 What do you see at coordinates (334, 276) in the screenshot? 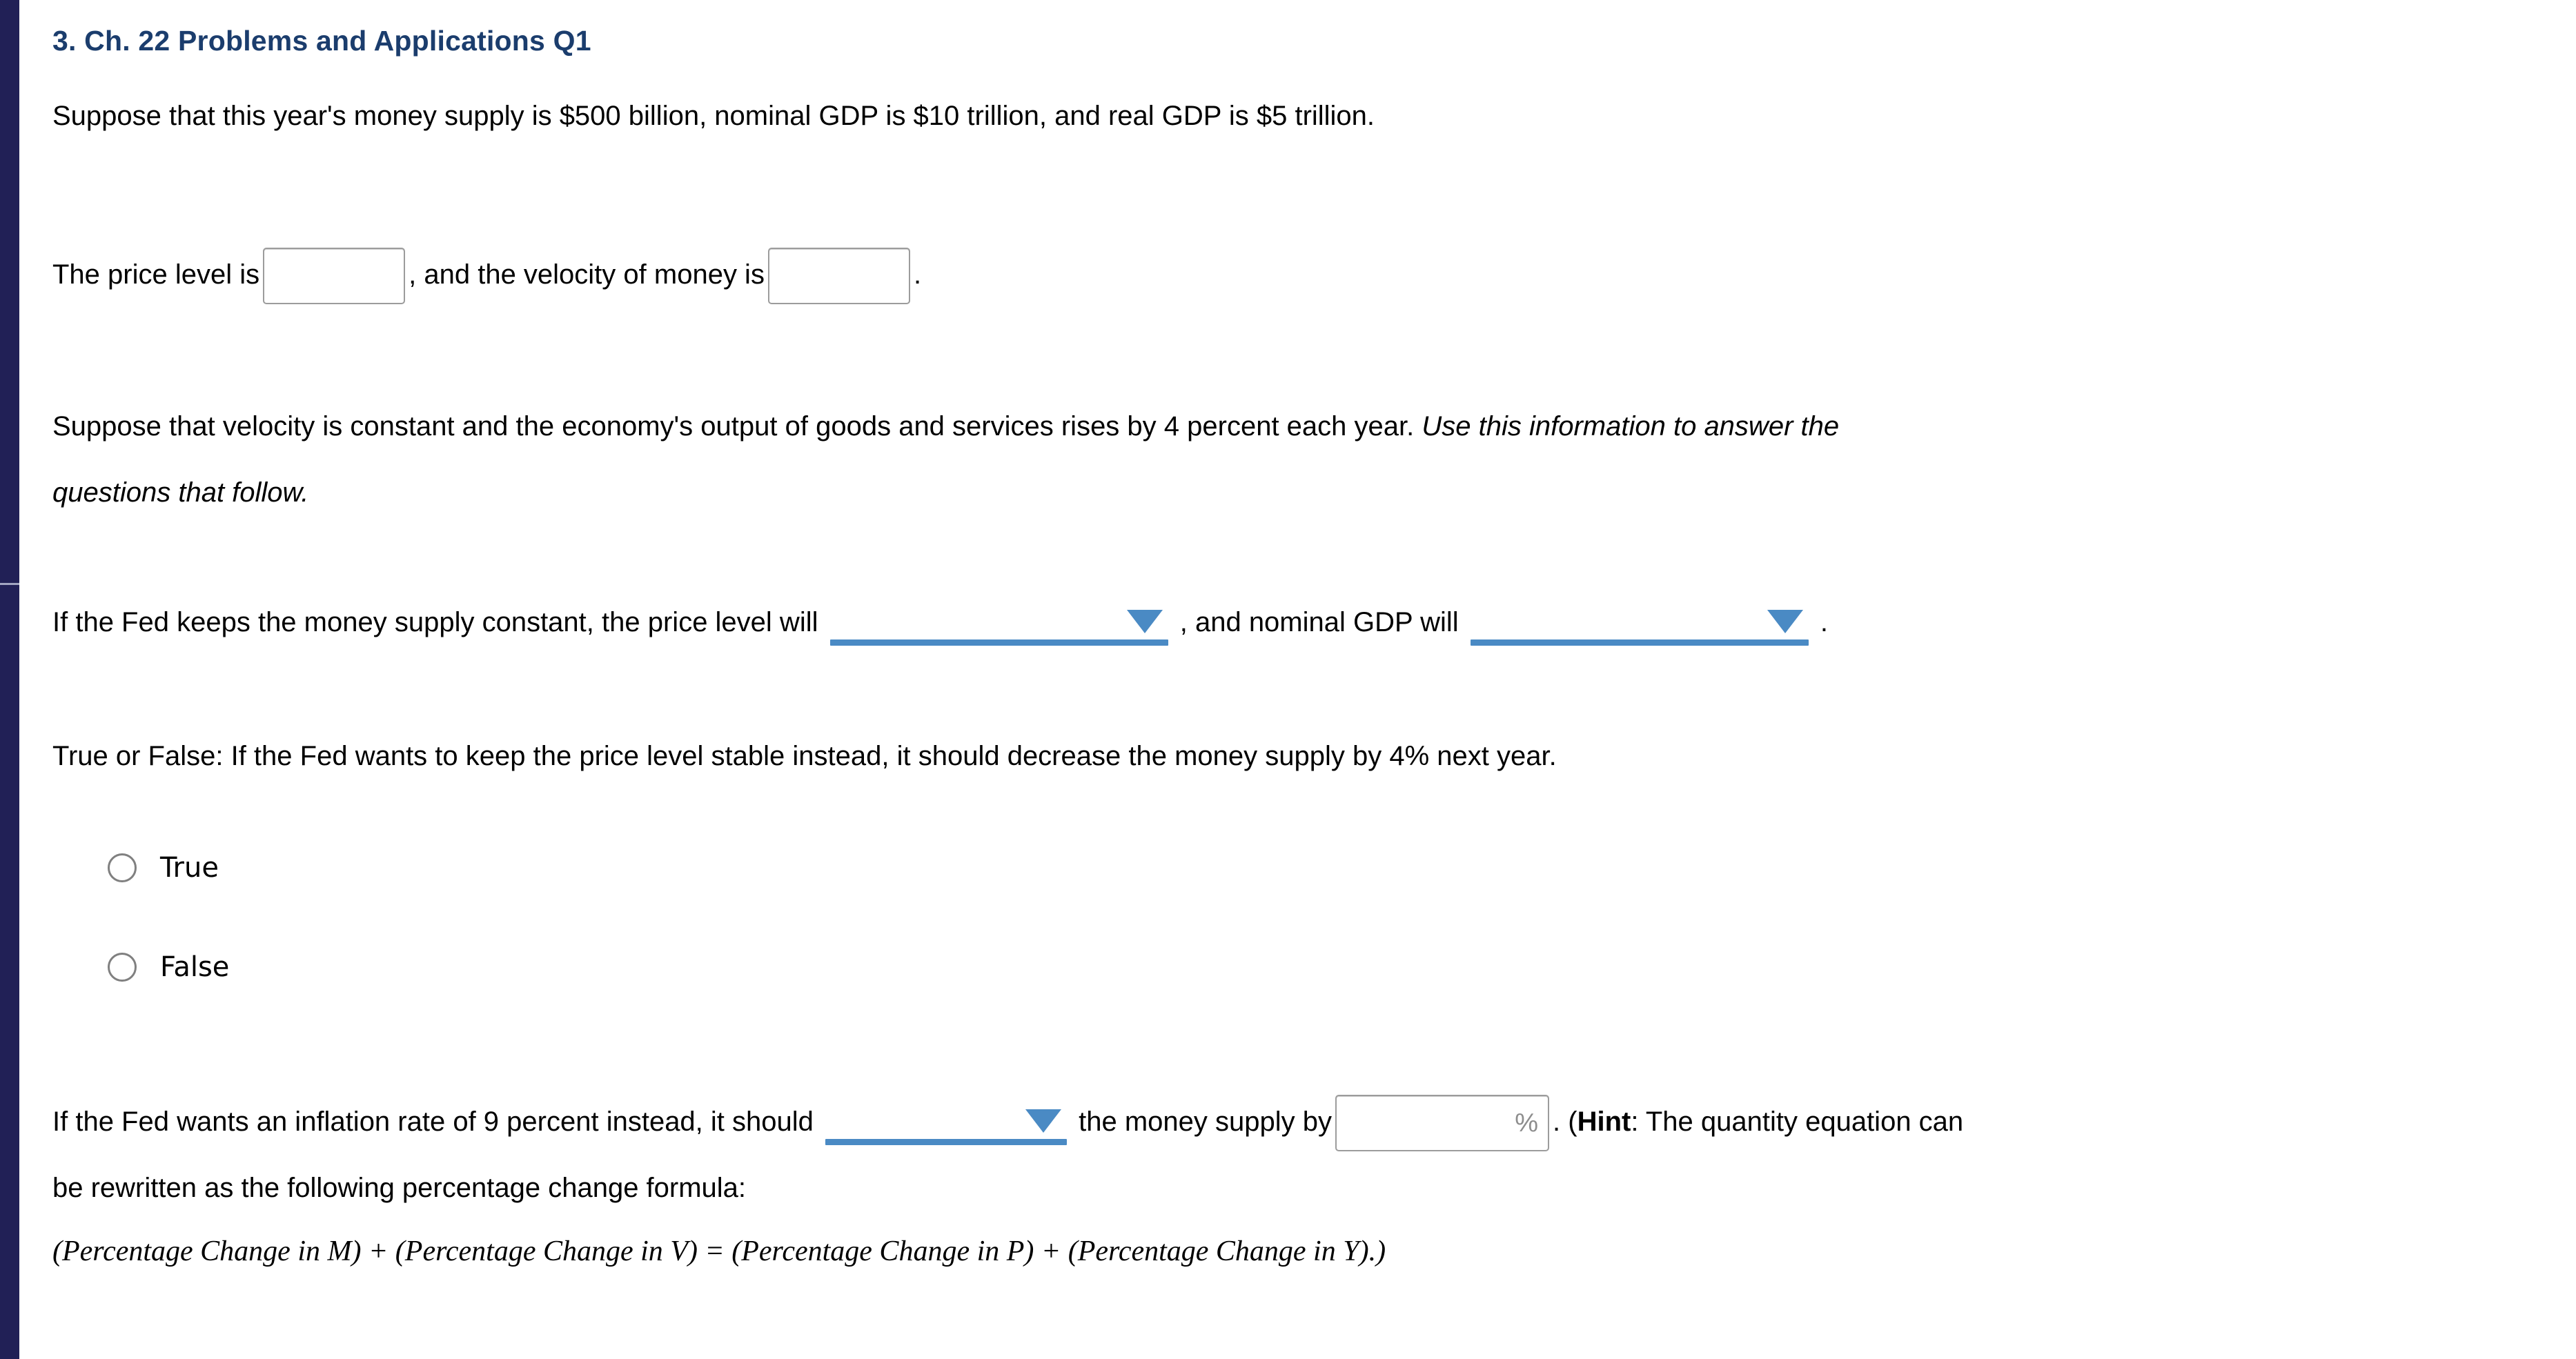
I see `price-level-input` at bounding box center [334, 276].